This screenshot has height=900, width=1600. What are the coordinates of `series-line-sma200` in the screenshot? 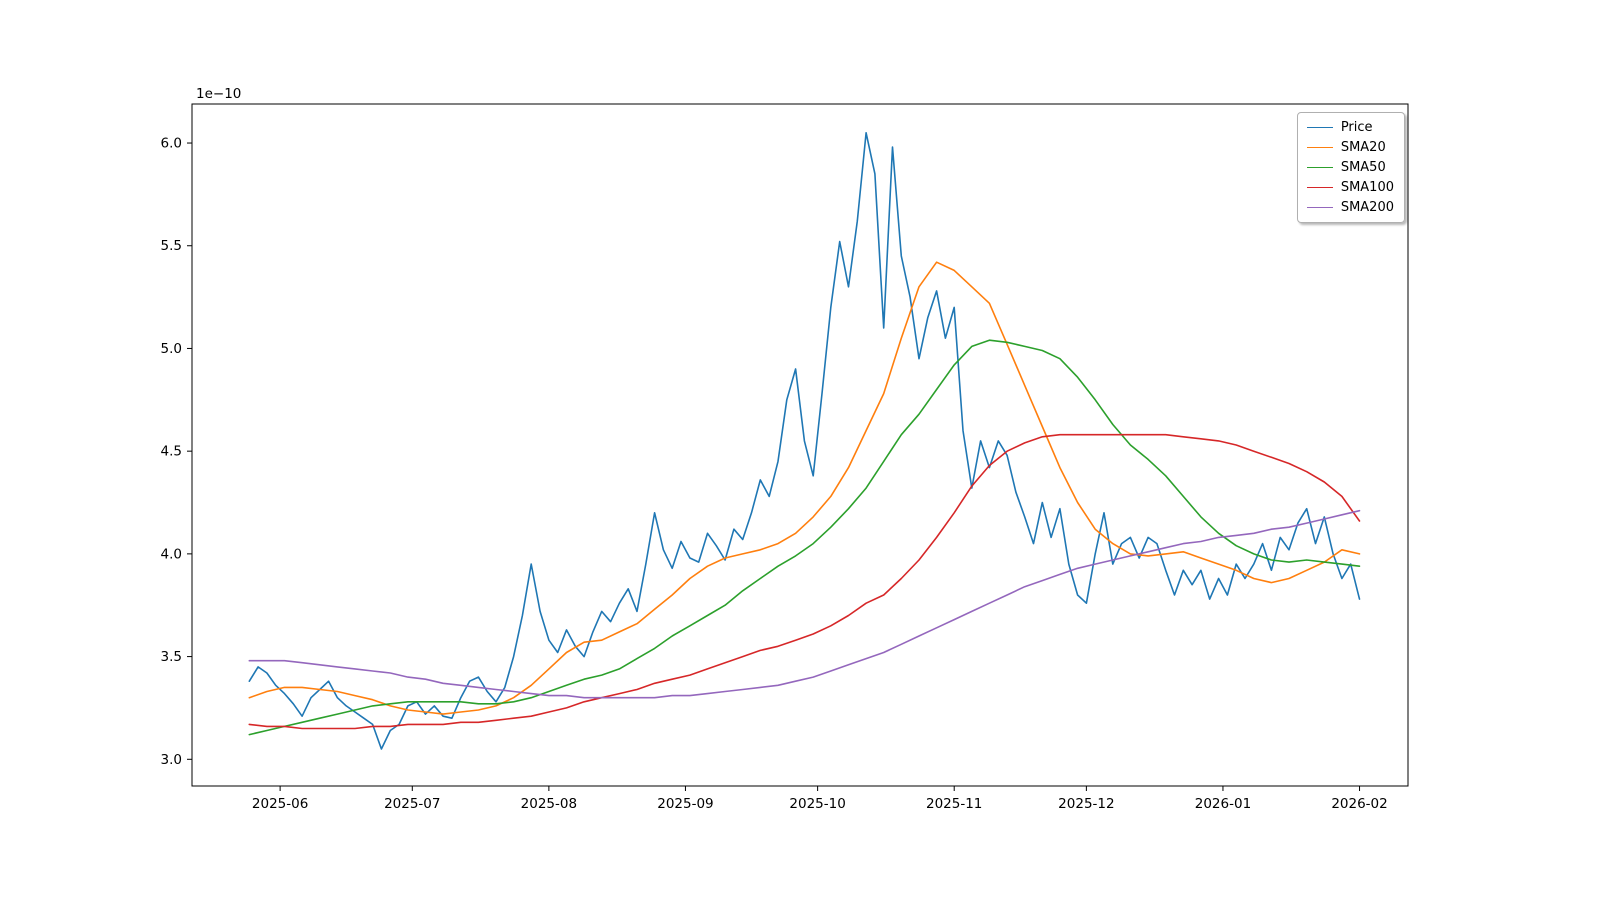 It's located at (804, 604).